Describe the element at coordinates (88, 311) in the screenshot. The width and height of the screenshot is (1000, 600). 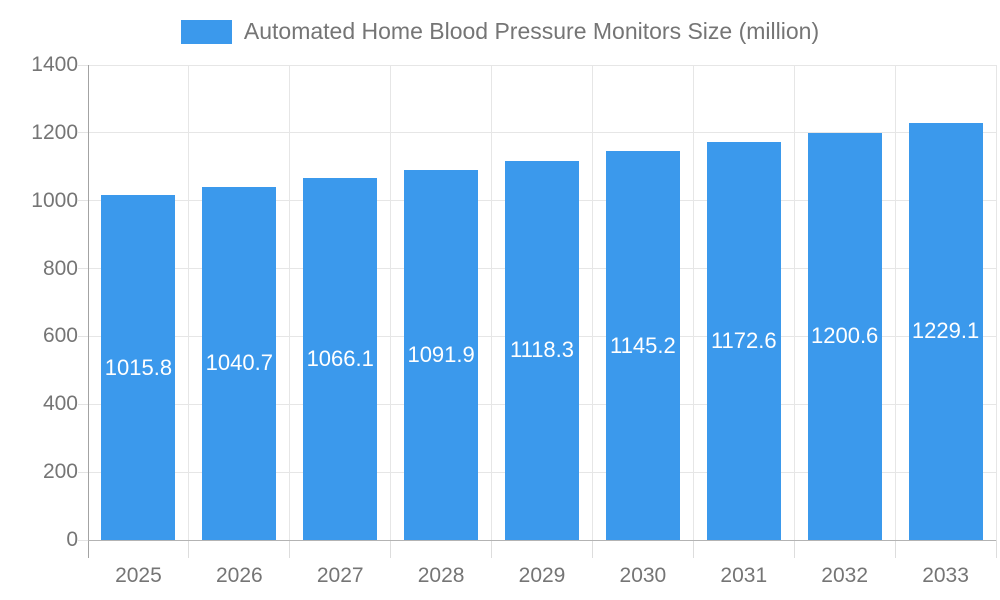
I see `y-axis-line` at that location.